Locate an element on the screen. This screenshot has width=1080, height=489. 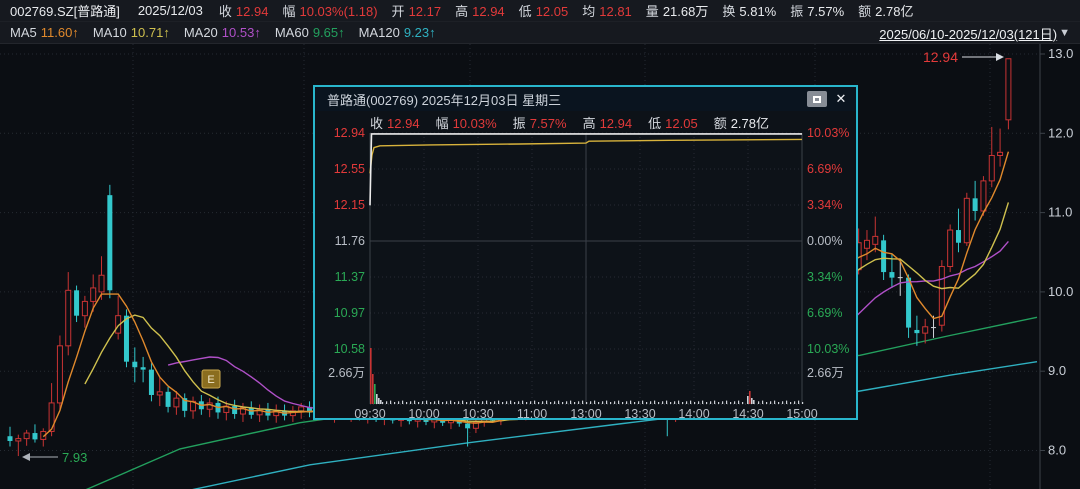
quote-stat-3: 高 12.94 is located at coordinates (480, 11).